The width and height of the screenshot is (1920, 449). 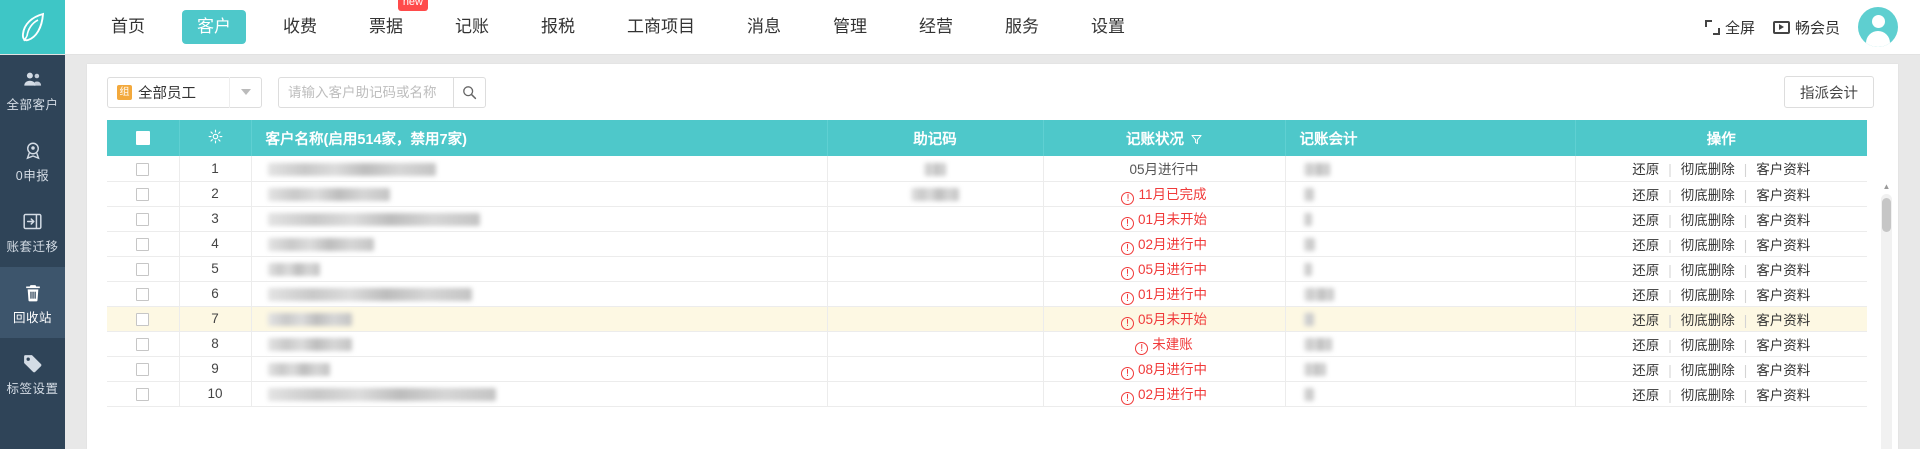 I want to click on nav-item-4: 记账, so click(x=472, y=27).